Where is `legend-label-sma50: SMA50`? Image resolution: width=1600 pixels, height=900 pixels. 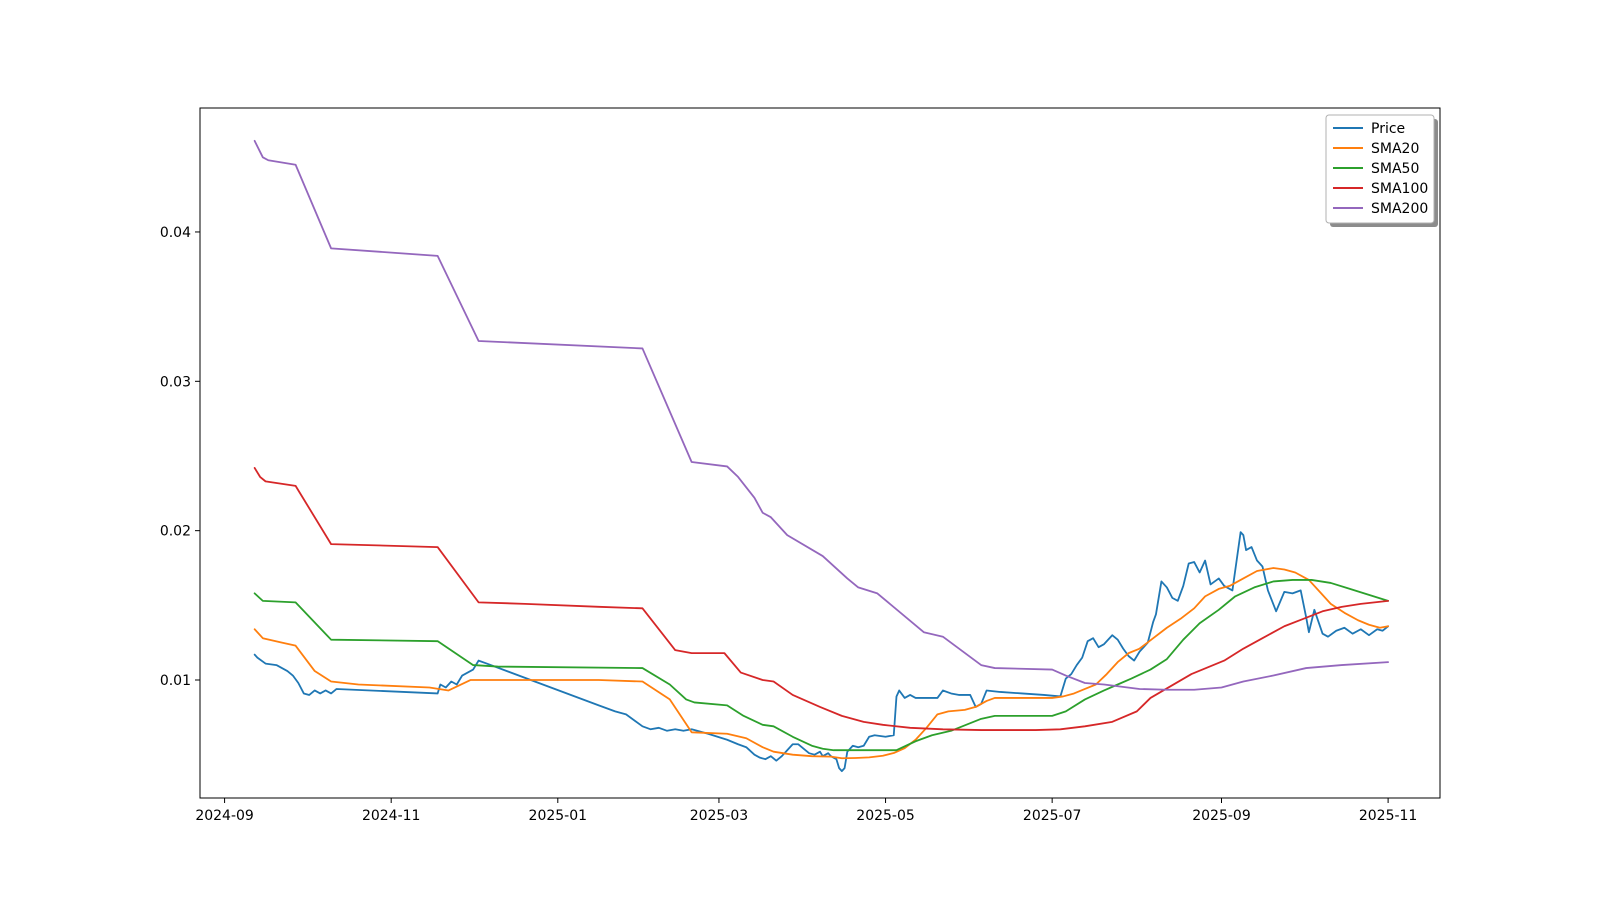
legend-label-sma50: SMA50 is located at coordinates (1395, 169).